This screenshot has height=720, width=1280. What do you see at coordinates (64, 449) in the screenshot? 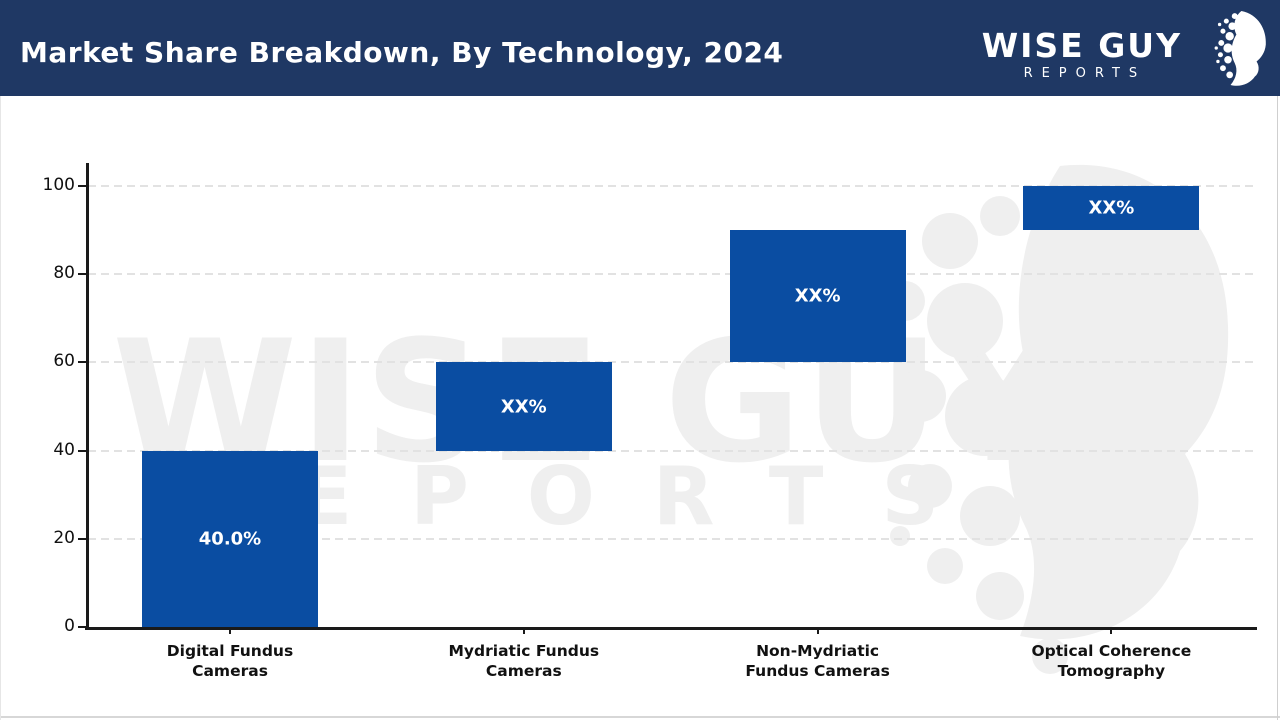
I see `y-tick-label: 40` at bounding box center [64, 449].